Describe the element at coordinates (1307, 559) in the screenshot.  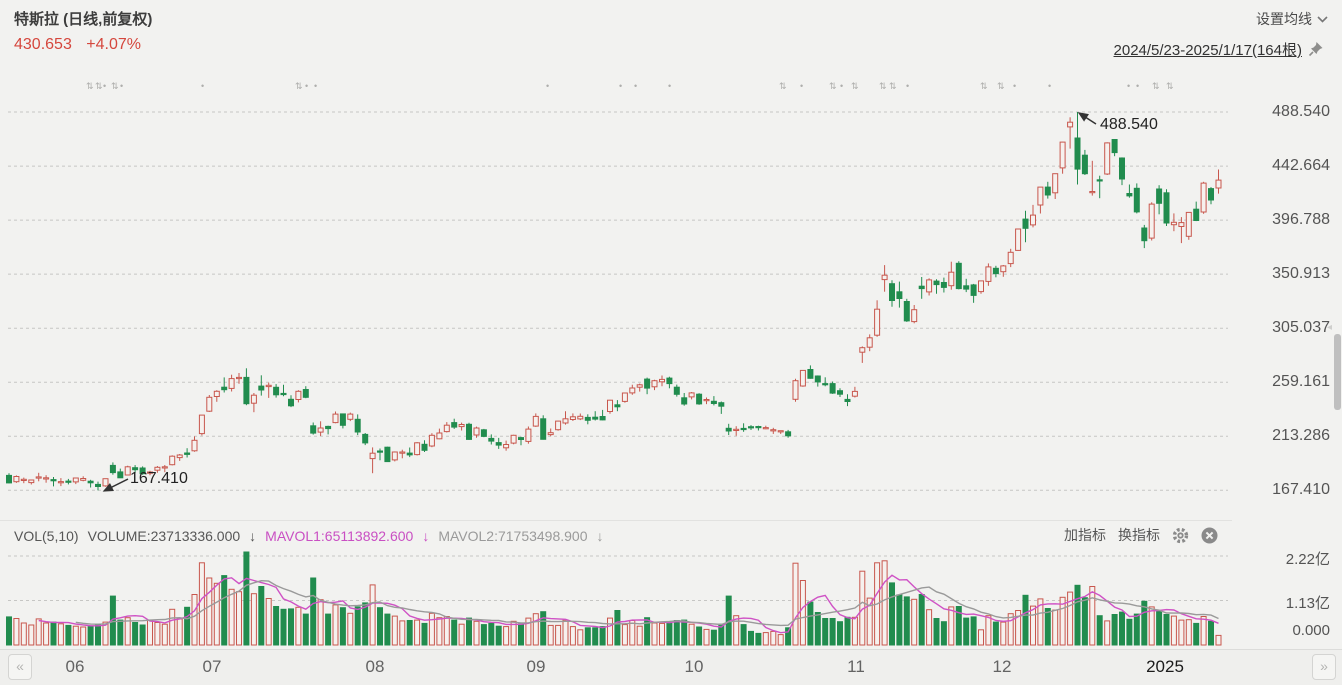
I see `volume-tick-label: 2.22亿` at that location.